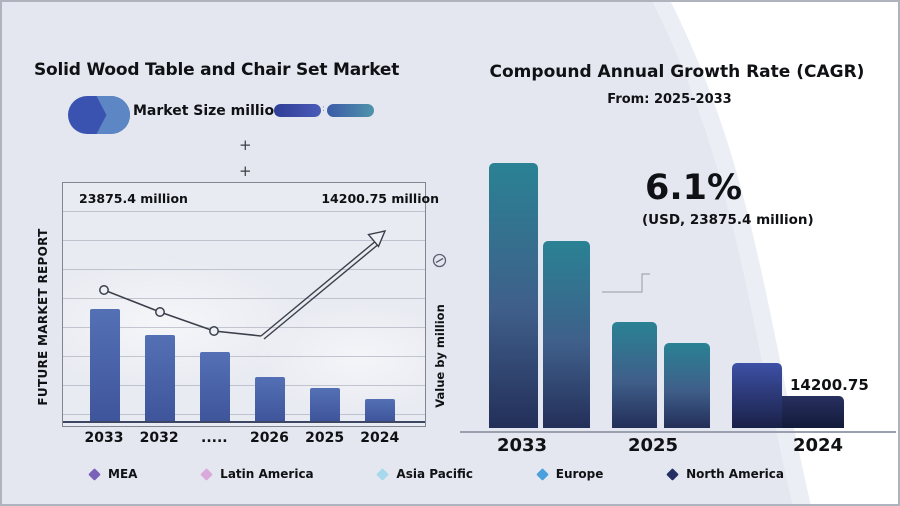 This screenshot has width=900, height=506. What do you see at coordinates (757, 395) in the screenshot?
I see `cagr-bar-2024-primary` at bounding box center [757, 395].